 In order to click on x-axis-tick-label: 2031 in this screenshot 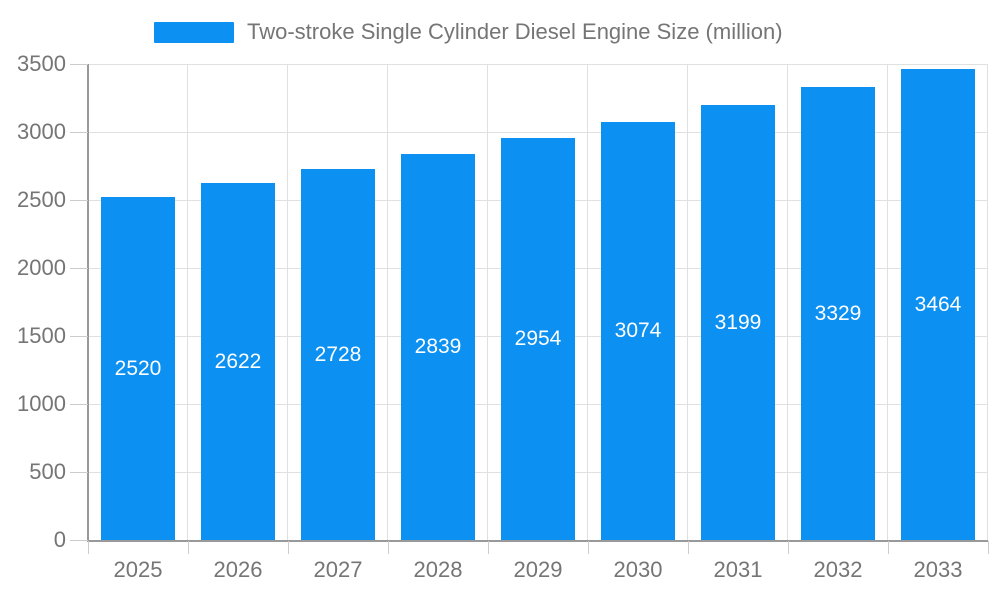, I will do `click(738, 569)`.